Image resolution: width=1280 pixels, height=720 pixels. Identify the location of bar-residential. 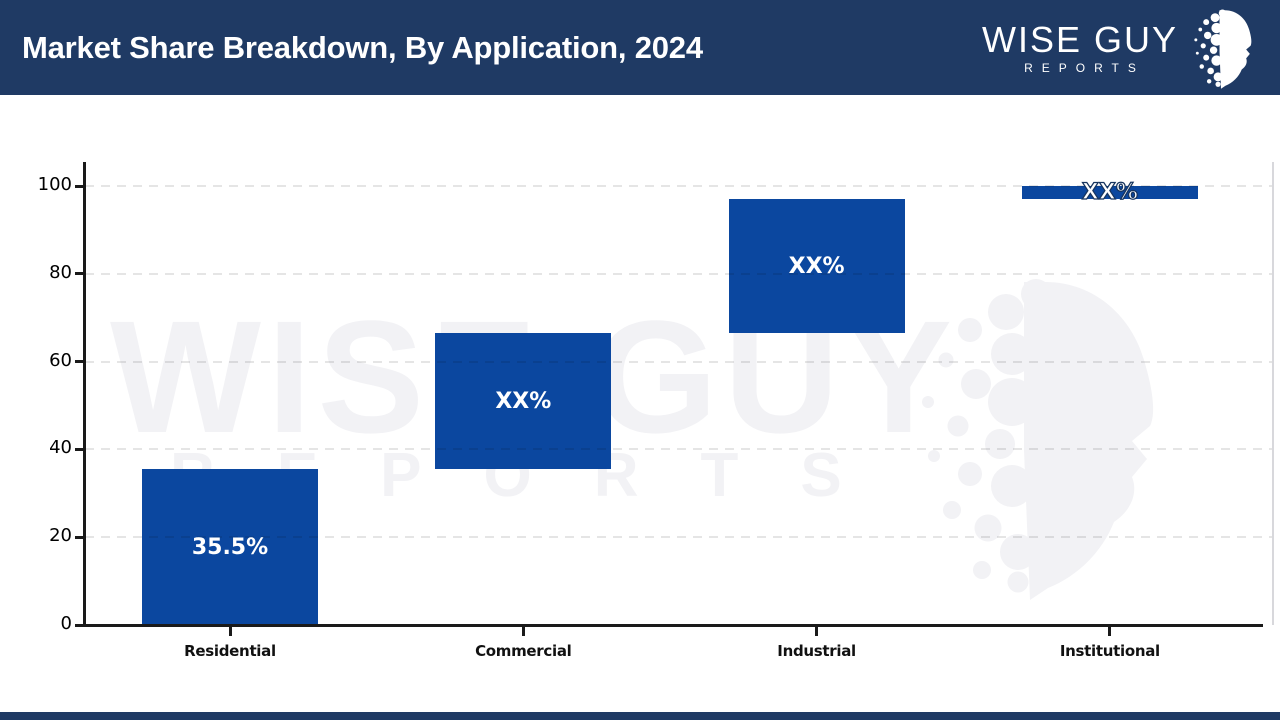
(230, 547).